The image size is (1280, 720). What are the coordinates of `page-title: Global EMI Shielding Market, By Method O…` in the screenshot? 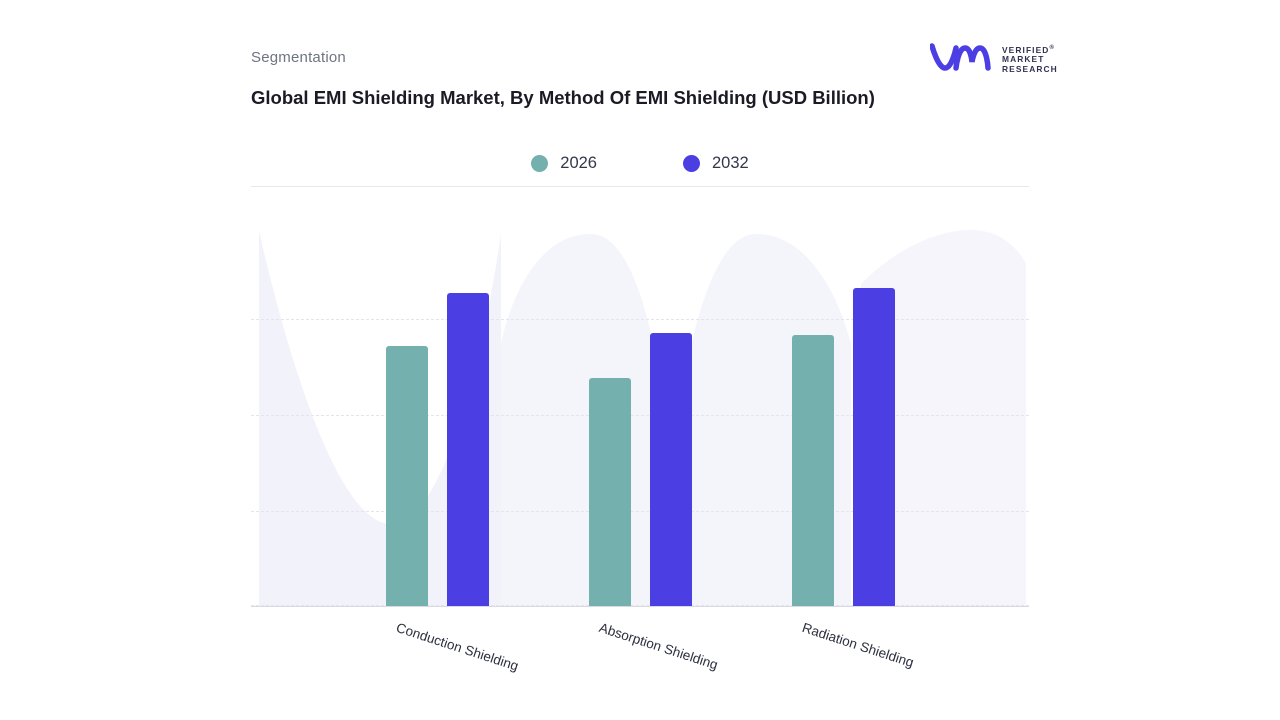 It's located at (563, 97).